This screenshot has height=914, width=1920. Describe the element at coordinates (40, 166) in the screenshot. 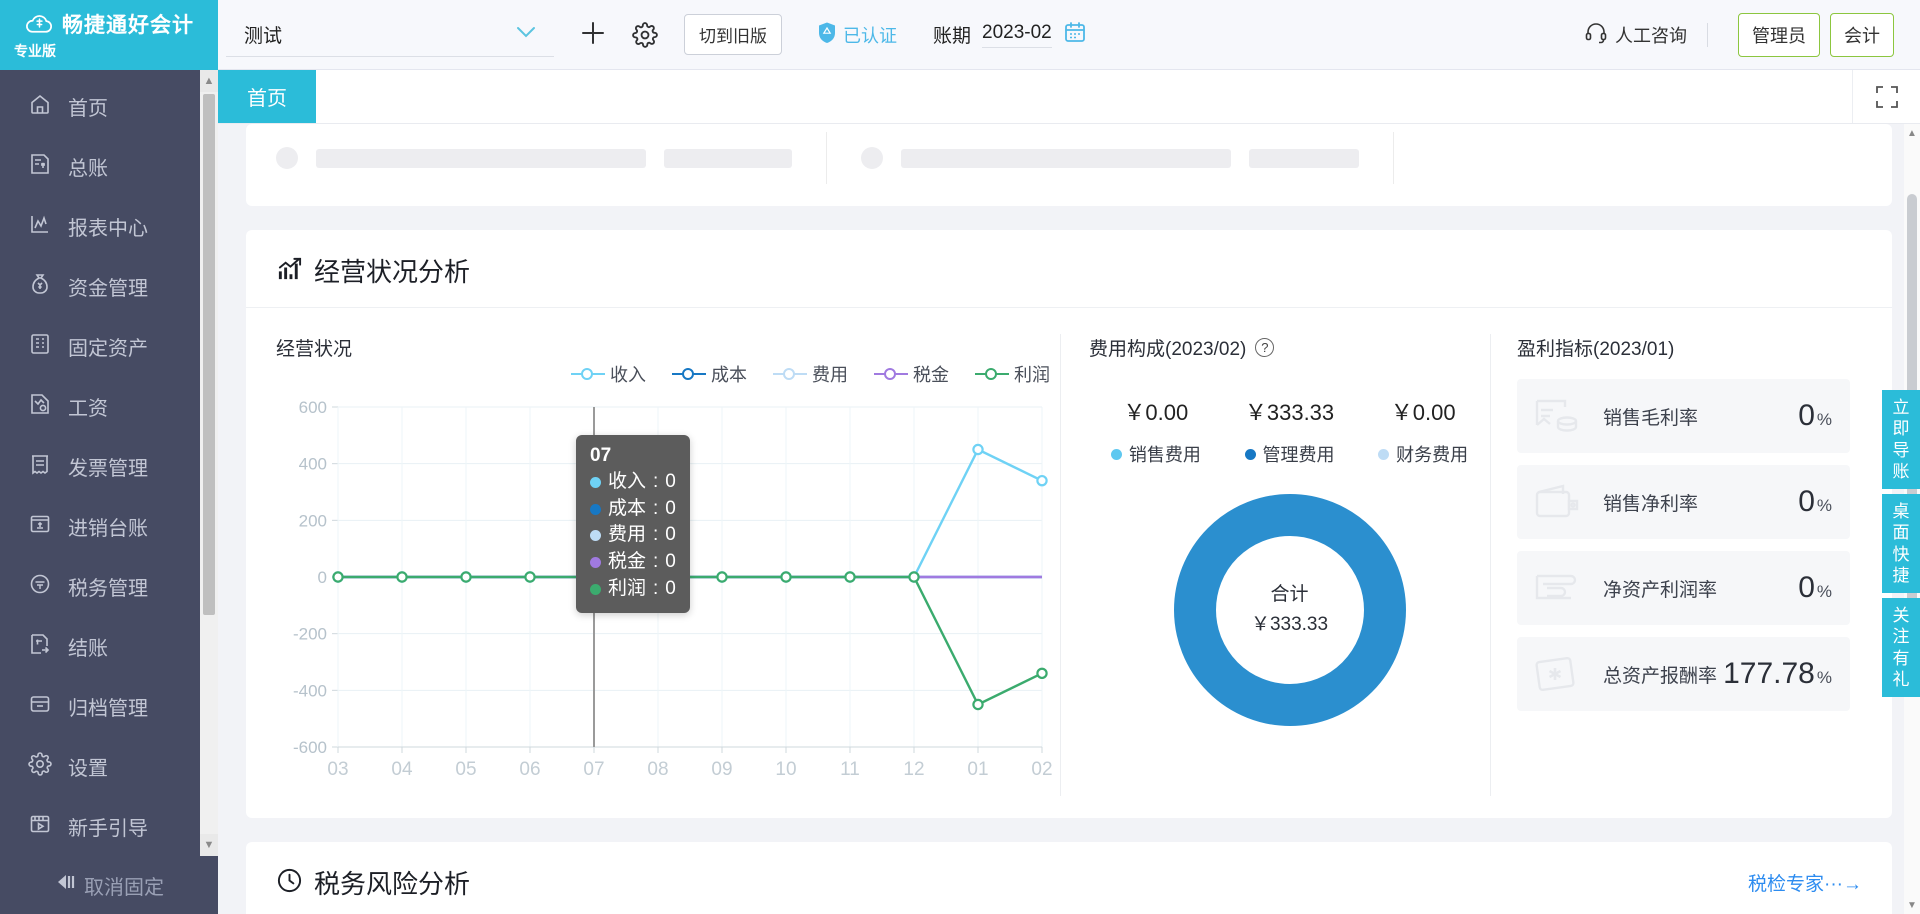

I see `ledger-icon` at that location.